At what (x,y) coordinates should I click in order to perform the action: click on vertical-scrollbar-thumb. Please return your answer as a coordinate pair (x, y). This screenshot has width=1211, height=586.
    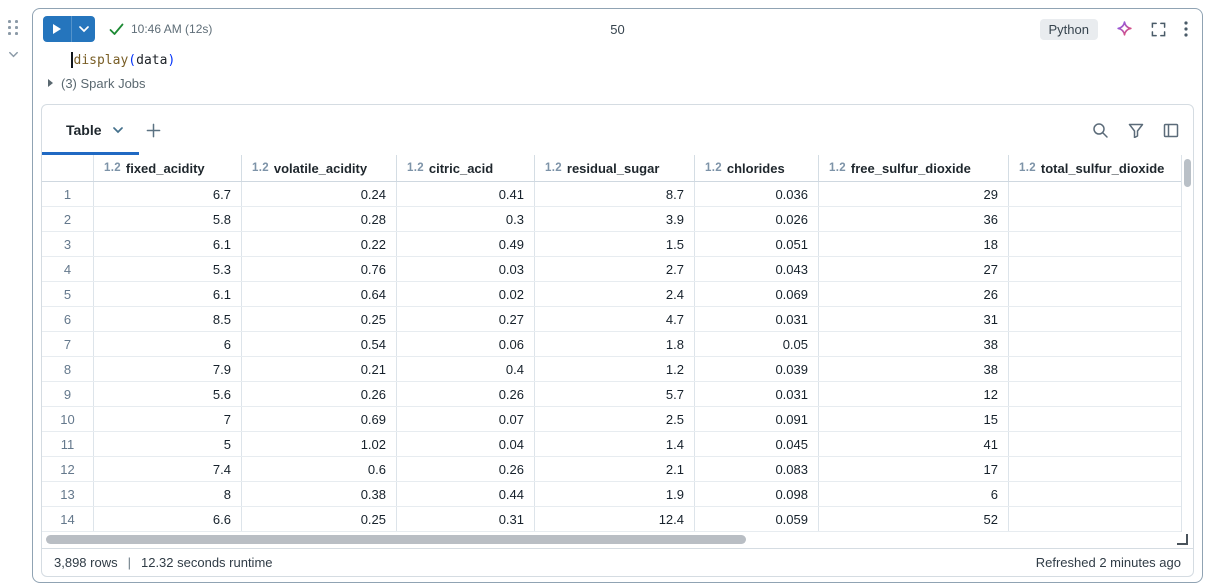
    Looking at the image, I should click on (1187, 173).